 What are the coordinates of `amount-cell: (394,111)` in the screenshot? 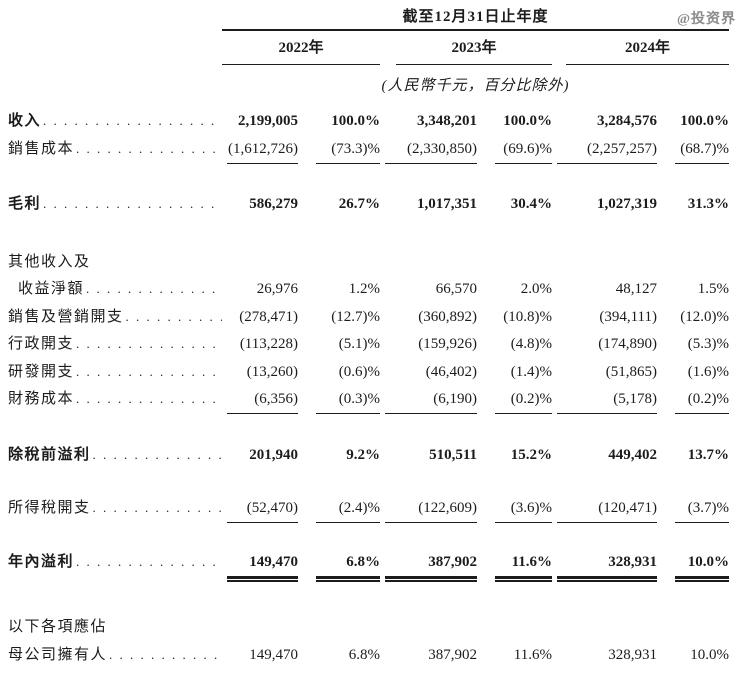 It's located at (604, 318).